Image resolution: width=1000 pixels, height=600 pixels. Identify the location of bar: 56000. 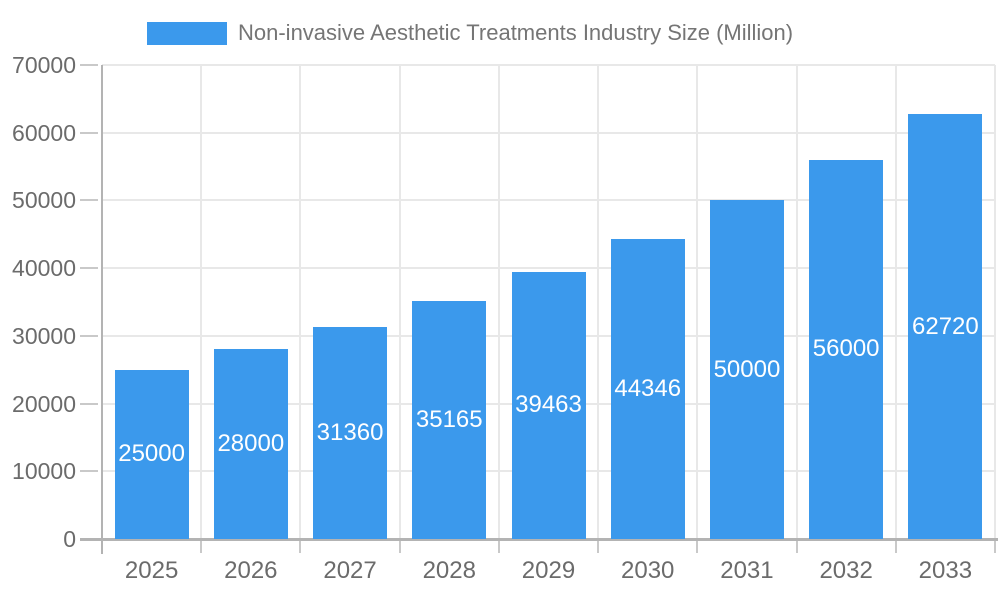
(846, 349).